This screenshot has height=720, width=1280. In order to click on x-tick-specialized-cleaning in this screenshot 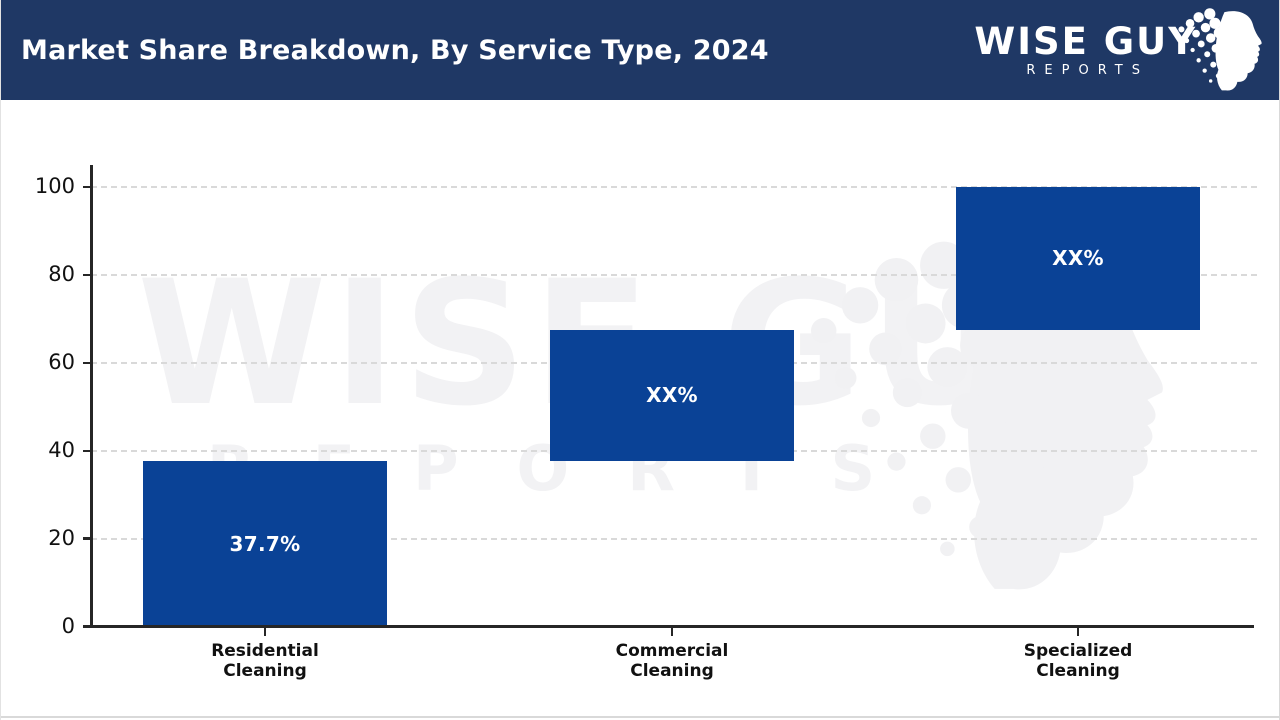, I will do `click(1078, 631)`.